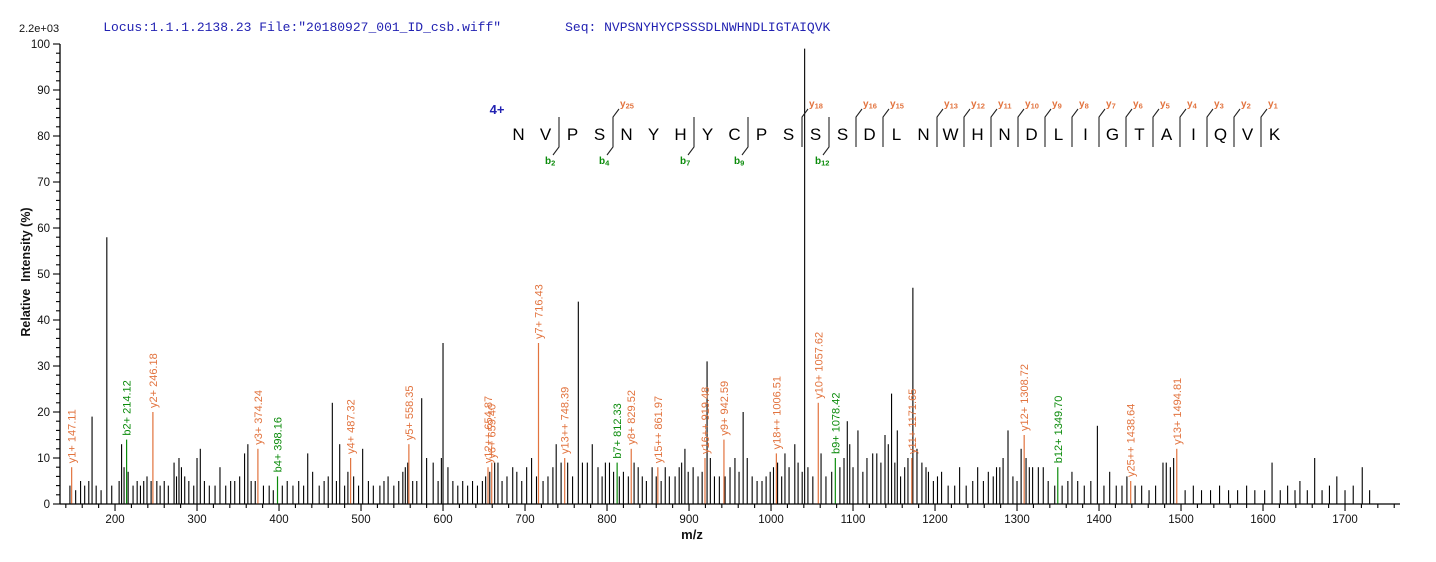 Image resolution: width=1436 pixels, height=562 pixels. What do you see at coordinates (410, 412) in the screenshot?
I see `peak-label: y5+ 558.35` at bounding box center [410, 412].